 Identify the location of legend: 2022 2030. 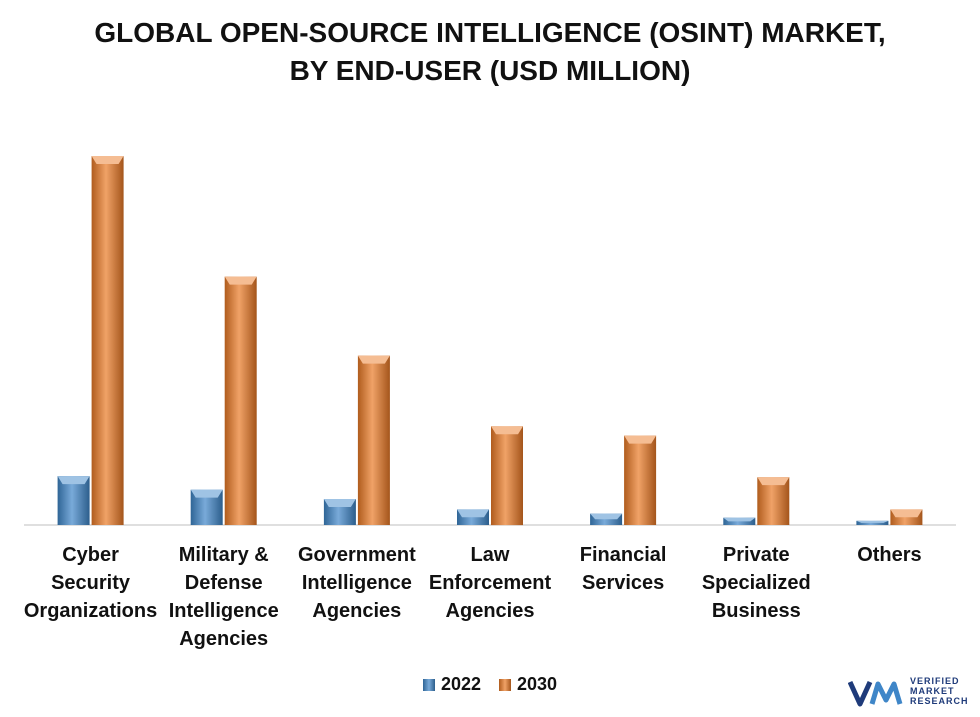
(490, 684).